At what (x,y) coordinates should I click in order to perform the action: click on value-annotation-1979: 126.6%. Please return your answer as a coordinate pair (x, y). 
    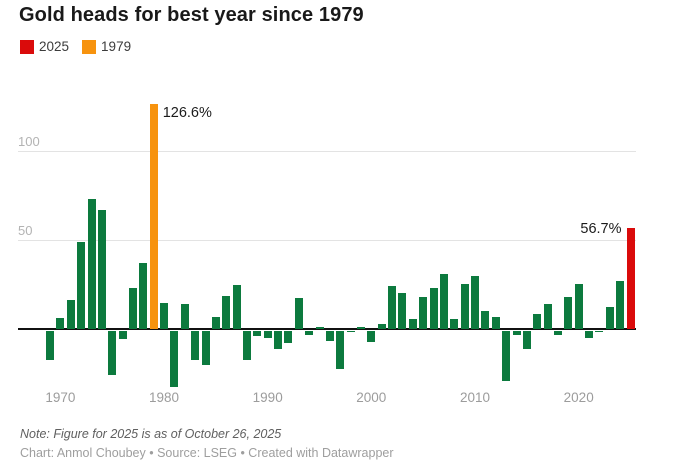
    Looking at the image, I should click on (187, 112).